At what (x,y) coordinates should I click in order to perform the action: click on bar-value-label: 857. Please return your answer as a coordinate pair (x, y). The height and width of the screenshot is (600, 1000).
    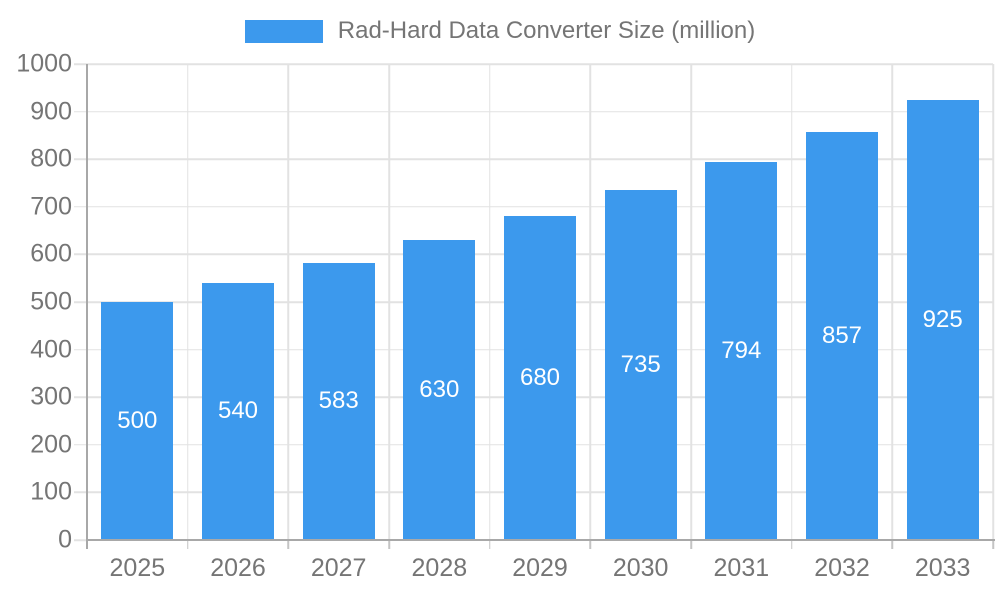
    Looking at the image, I should click on (842, 336).